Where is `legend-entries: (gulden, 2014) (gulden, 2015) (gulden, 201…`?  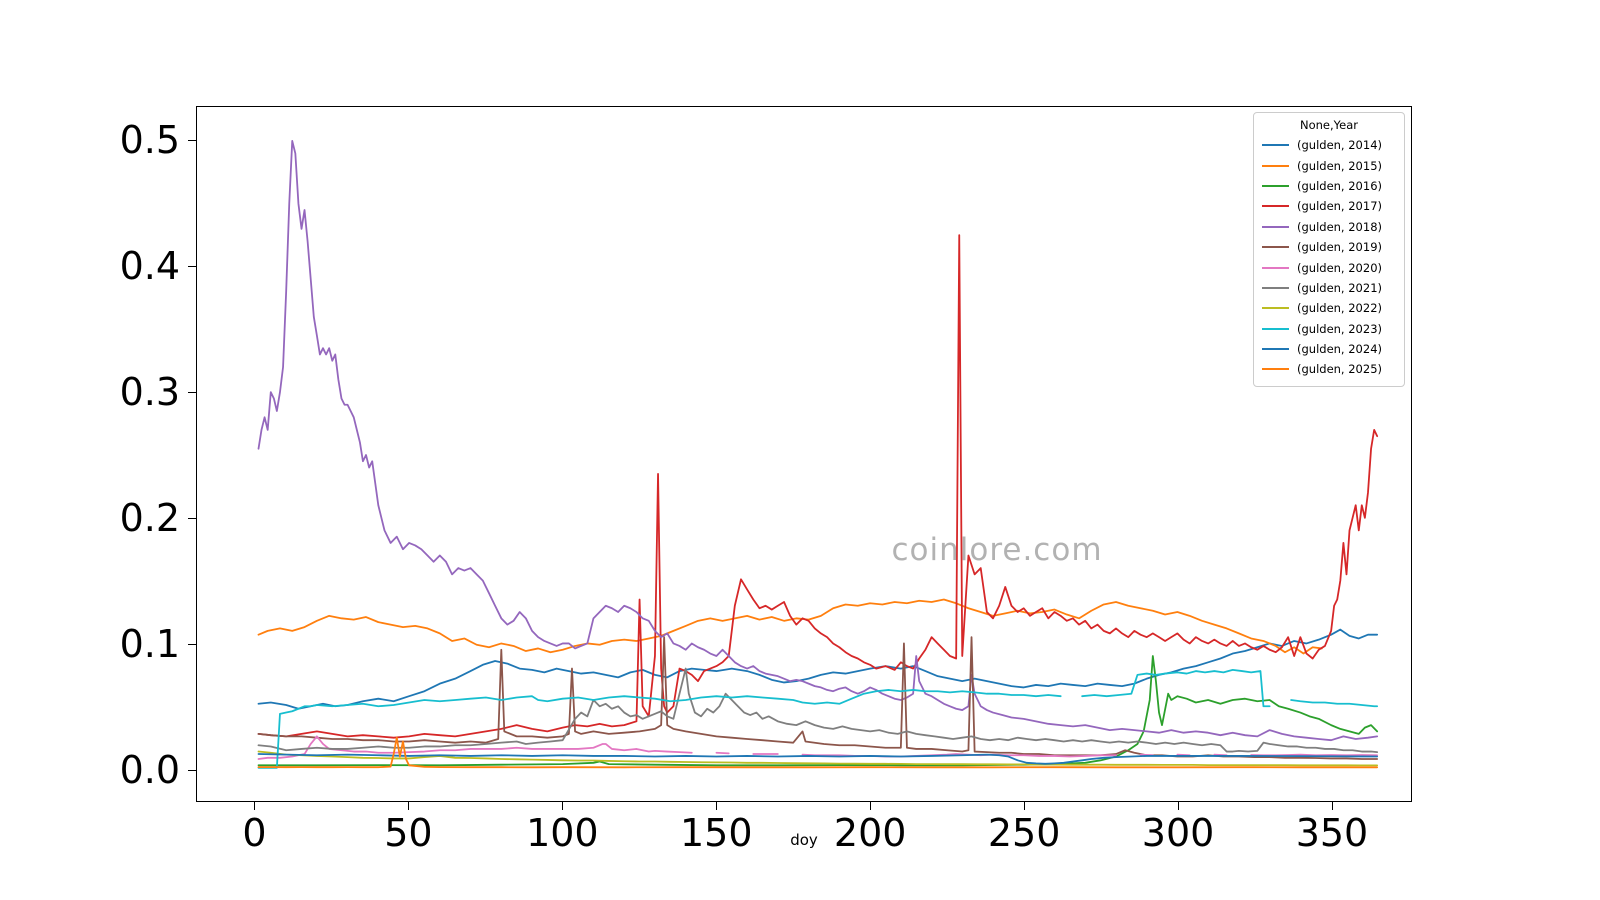 legend-entries: (gulden, 2014) (gulden, 2015) (gulden, 201… is located at coordinates (1329, 257).